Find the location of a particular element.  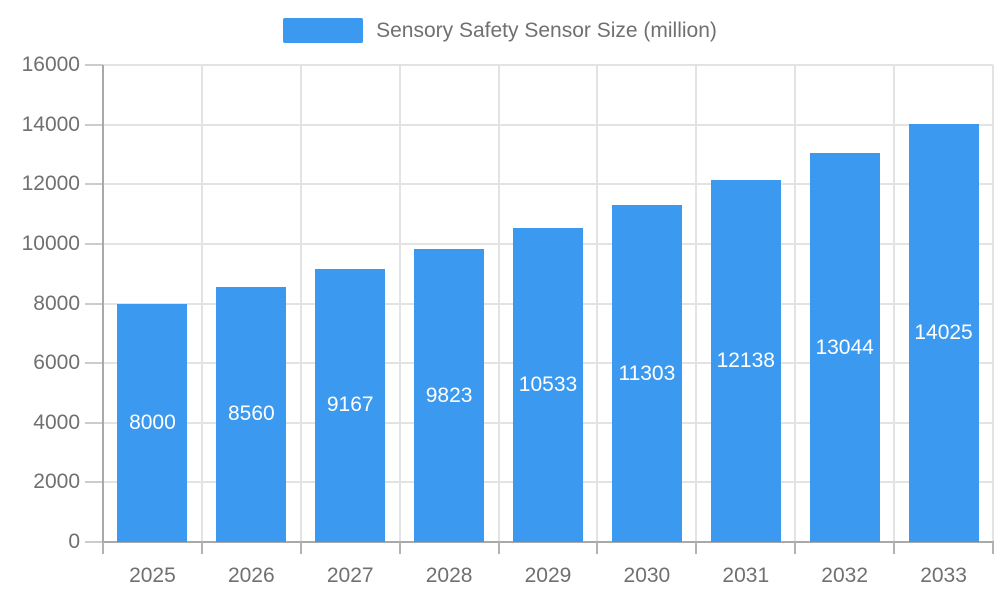

bar: 9167 is located at coordinates (350, 405).